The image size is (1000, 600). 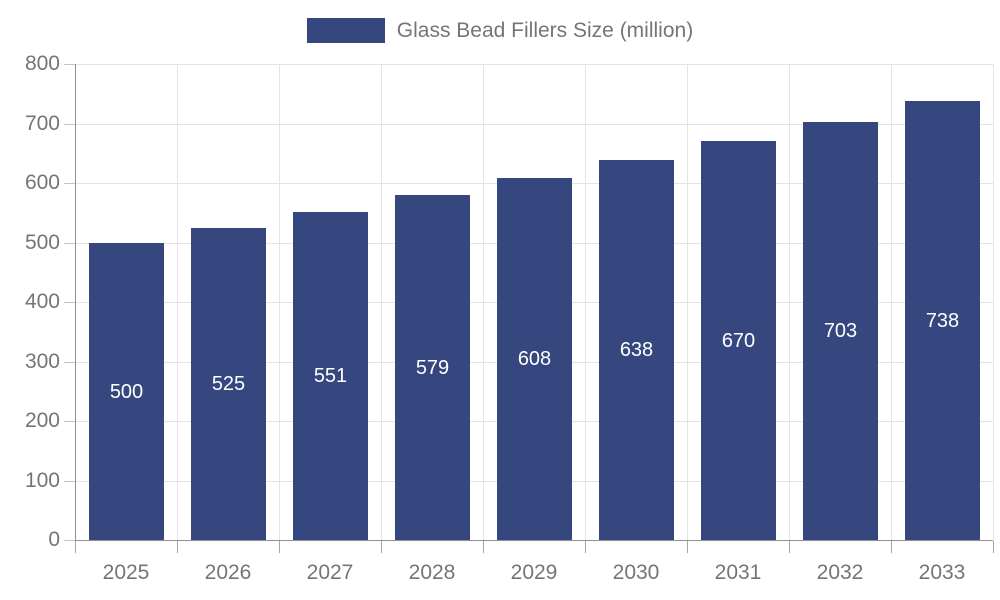 I want to click on bar-value-label: 551, so click(x=330, y=376).